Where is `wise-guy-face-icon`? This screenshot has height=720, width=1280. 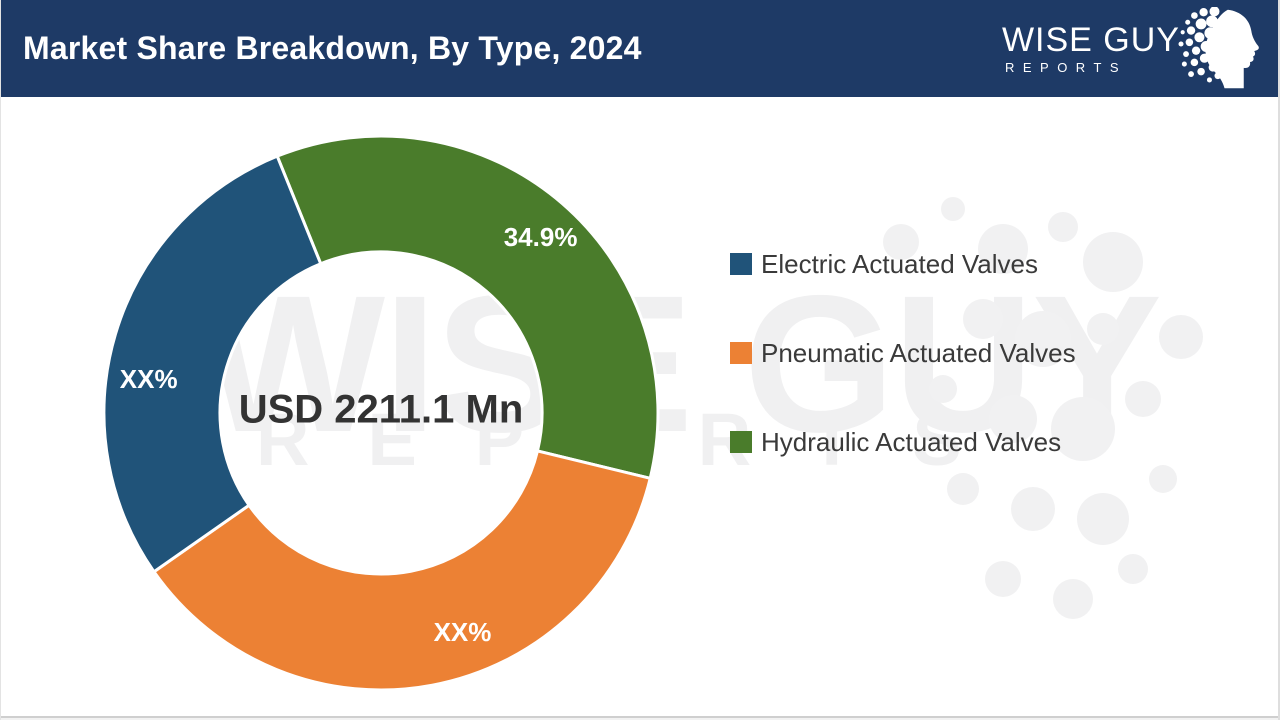
wise-guy-face-icon is located at coordinates (1218, 48).